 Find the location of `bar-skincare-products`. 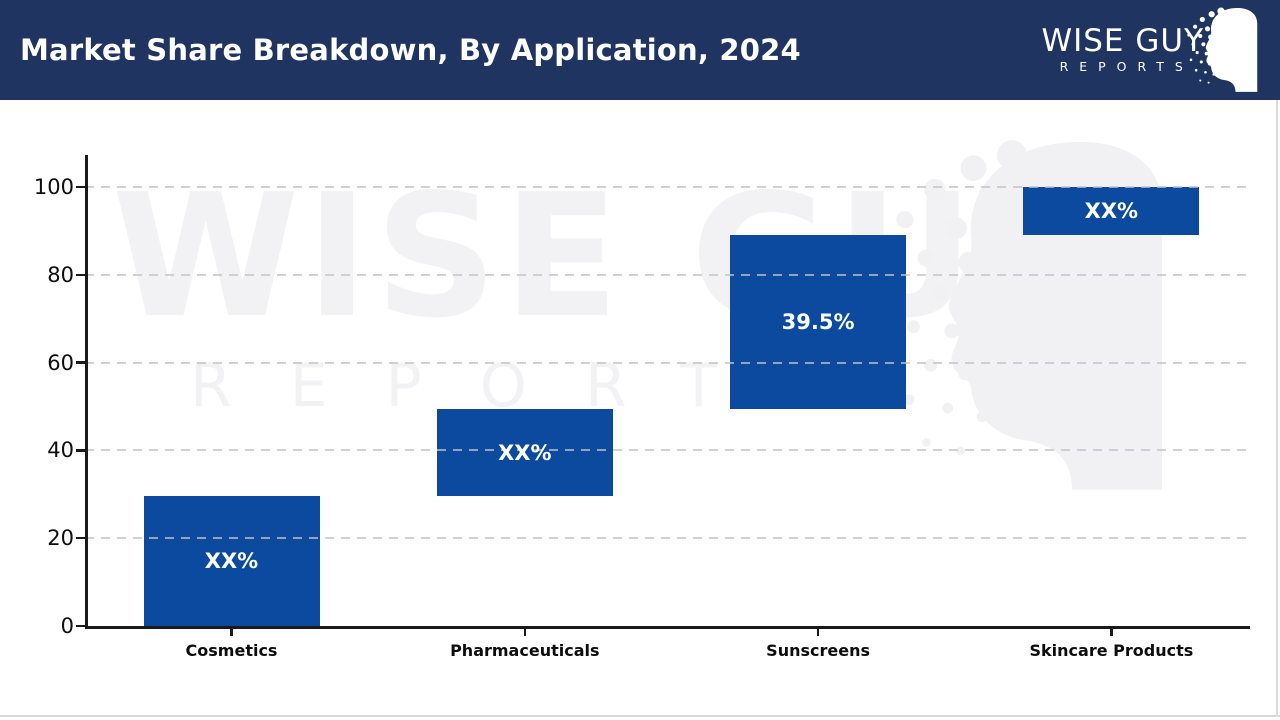

bar-skincare-products is located at coordinates (1111, 211).